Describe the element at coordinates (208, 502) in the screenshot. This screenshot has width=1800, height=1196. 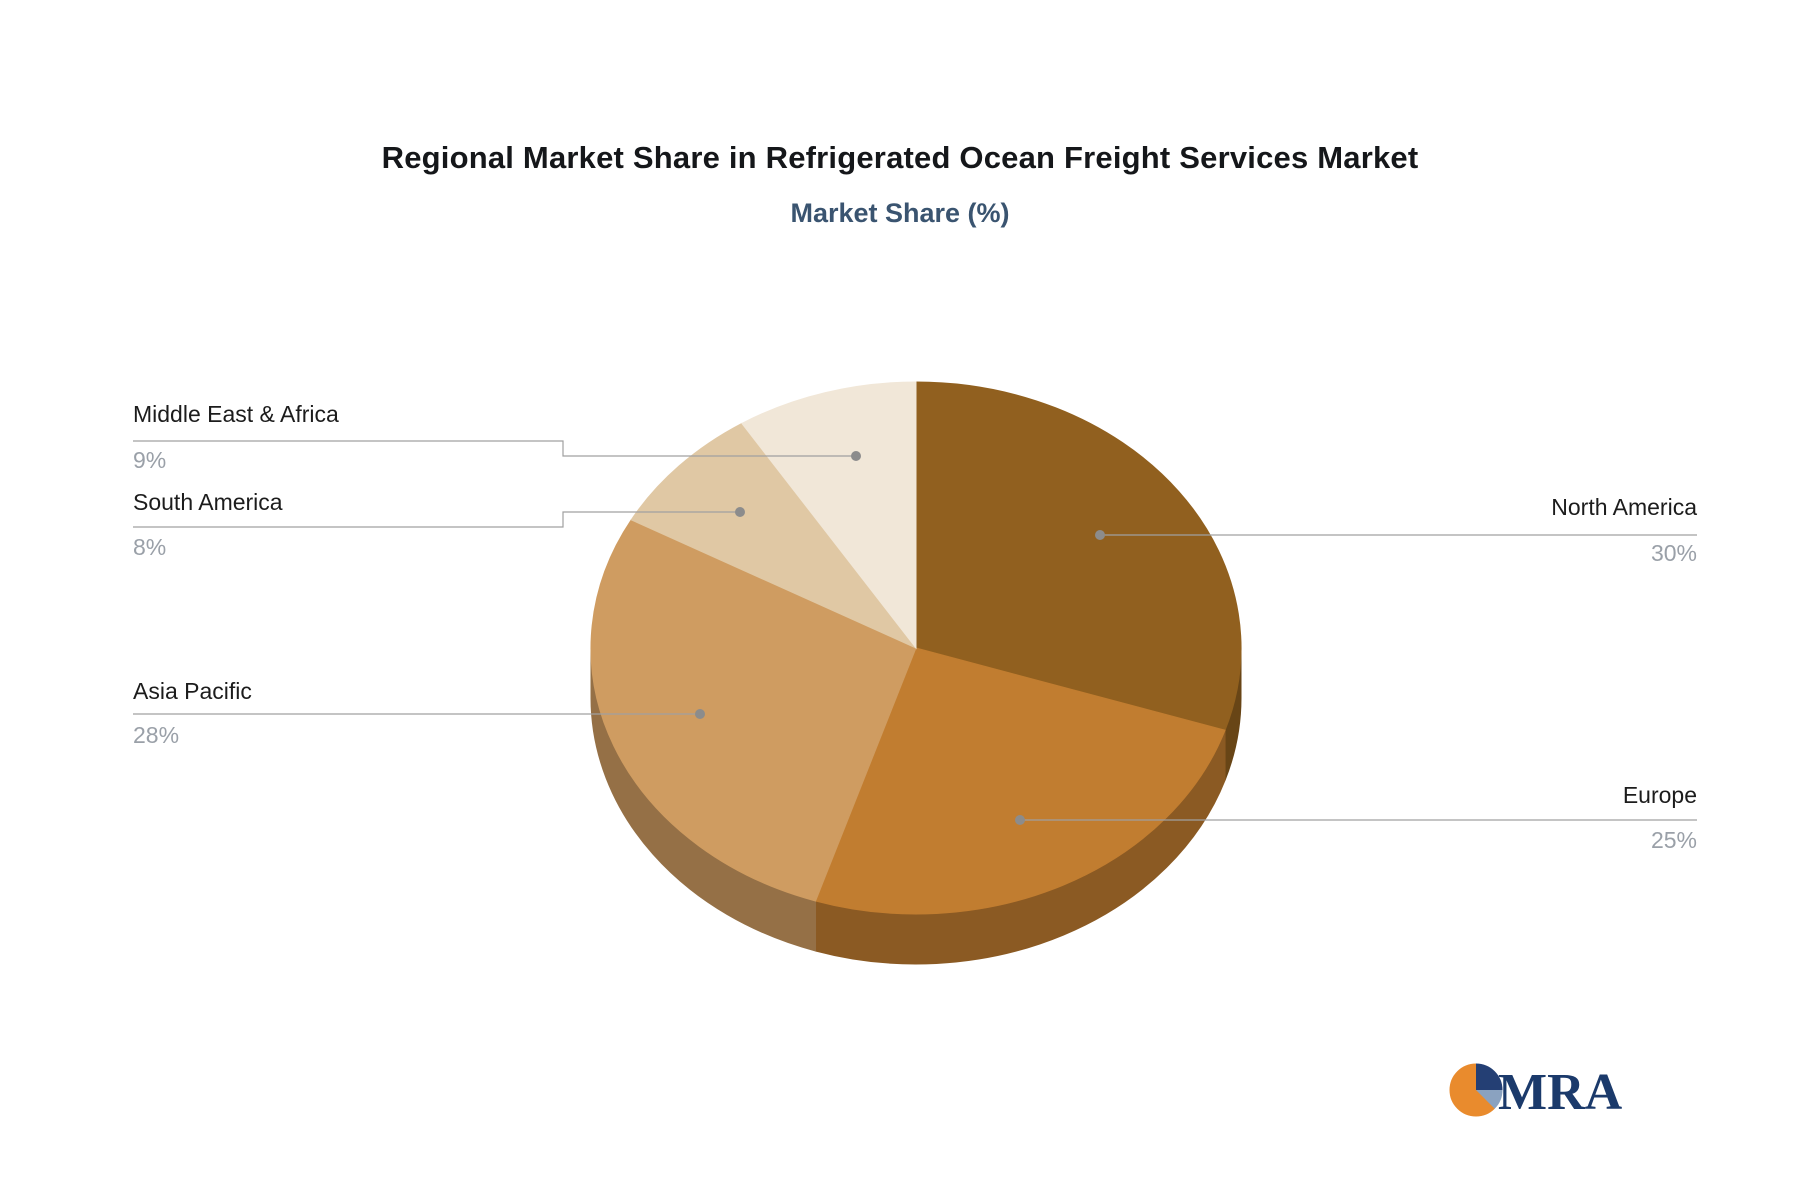
I see `callout-label-south-america: South America` at that location.